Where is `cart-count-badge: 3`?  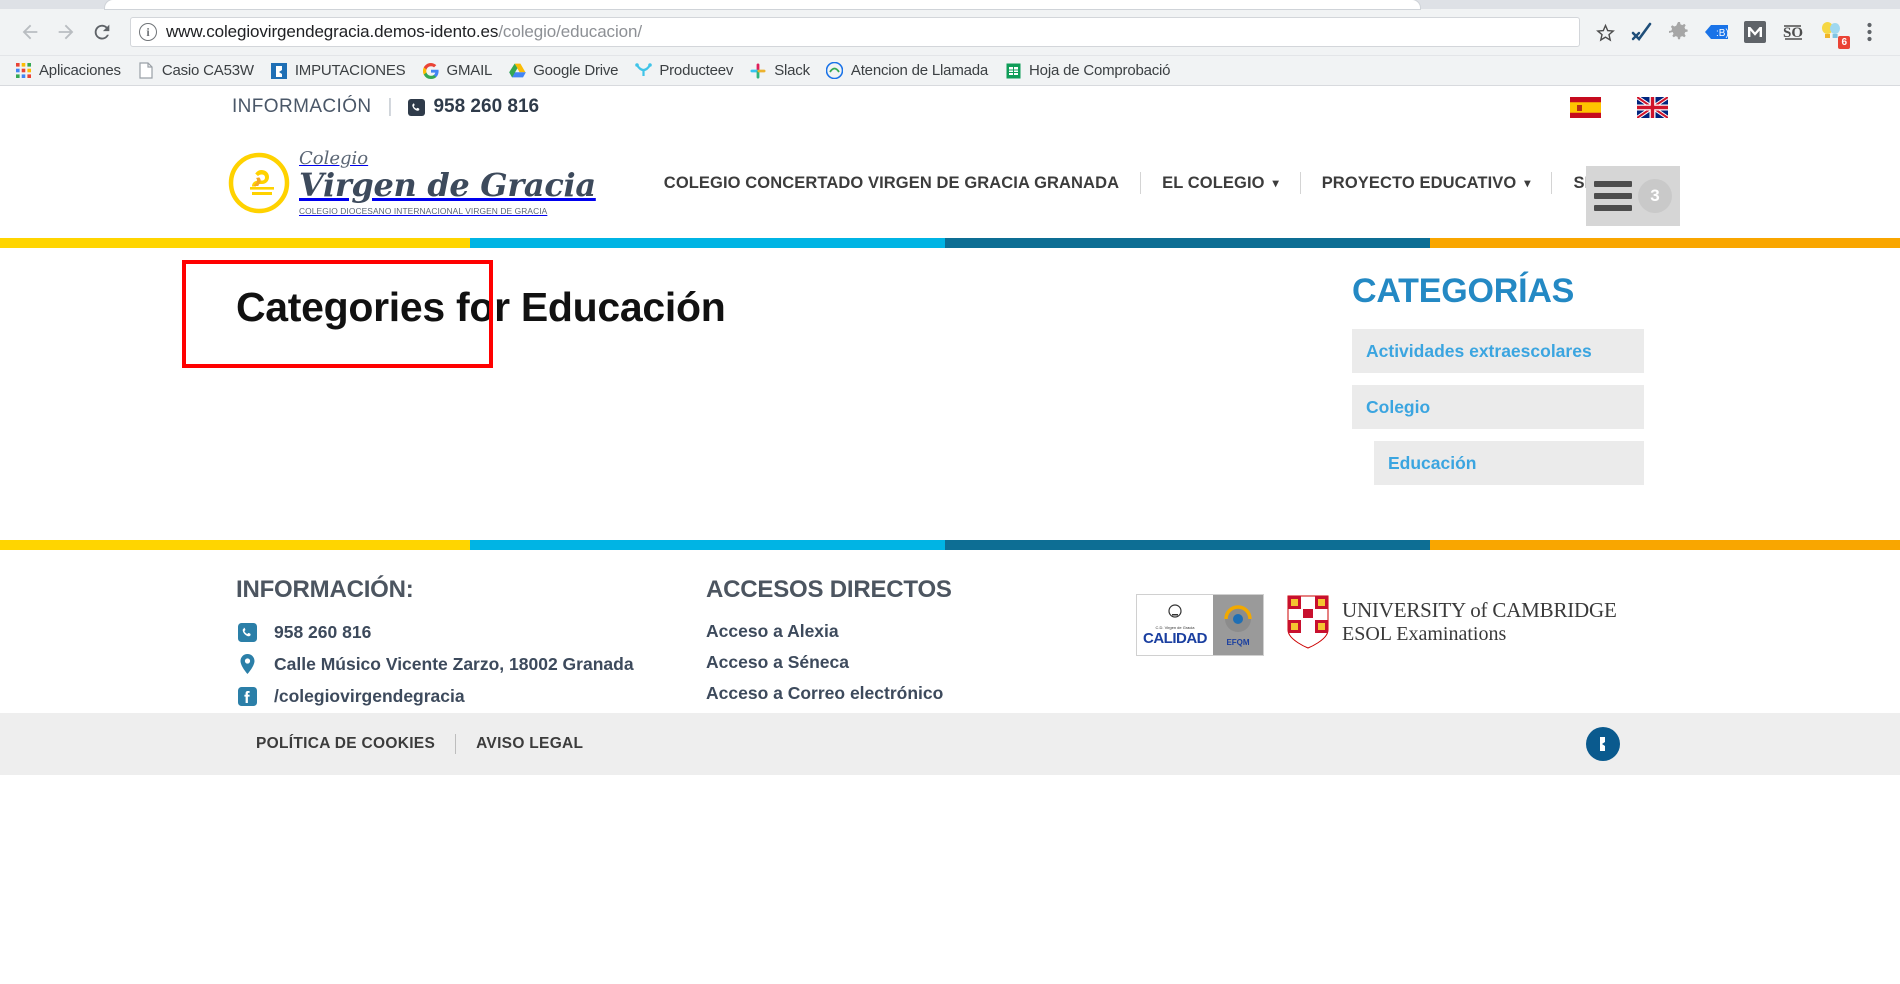
cart-count-badge: 3 is located at coordinates (1655, 196).